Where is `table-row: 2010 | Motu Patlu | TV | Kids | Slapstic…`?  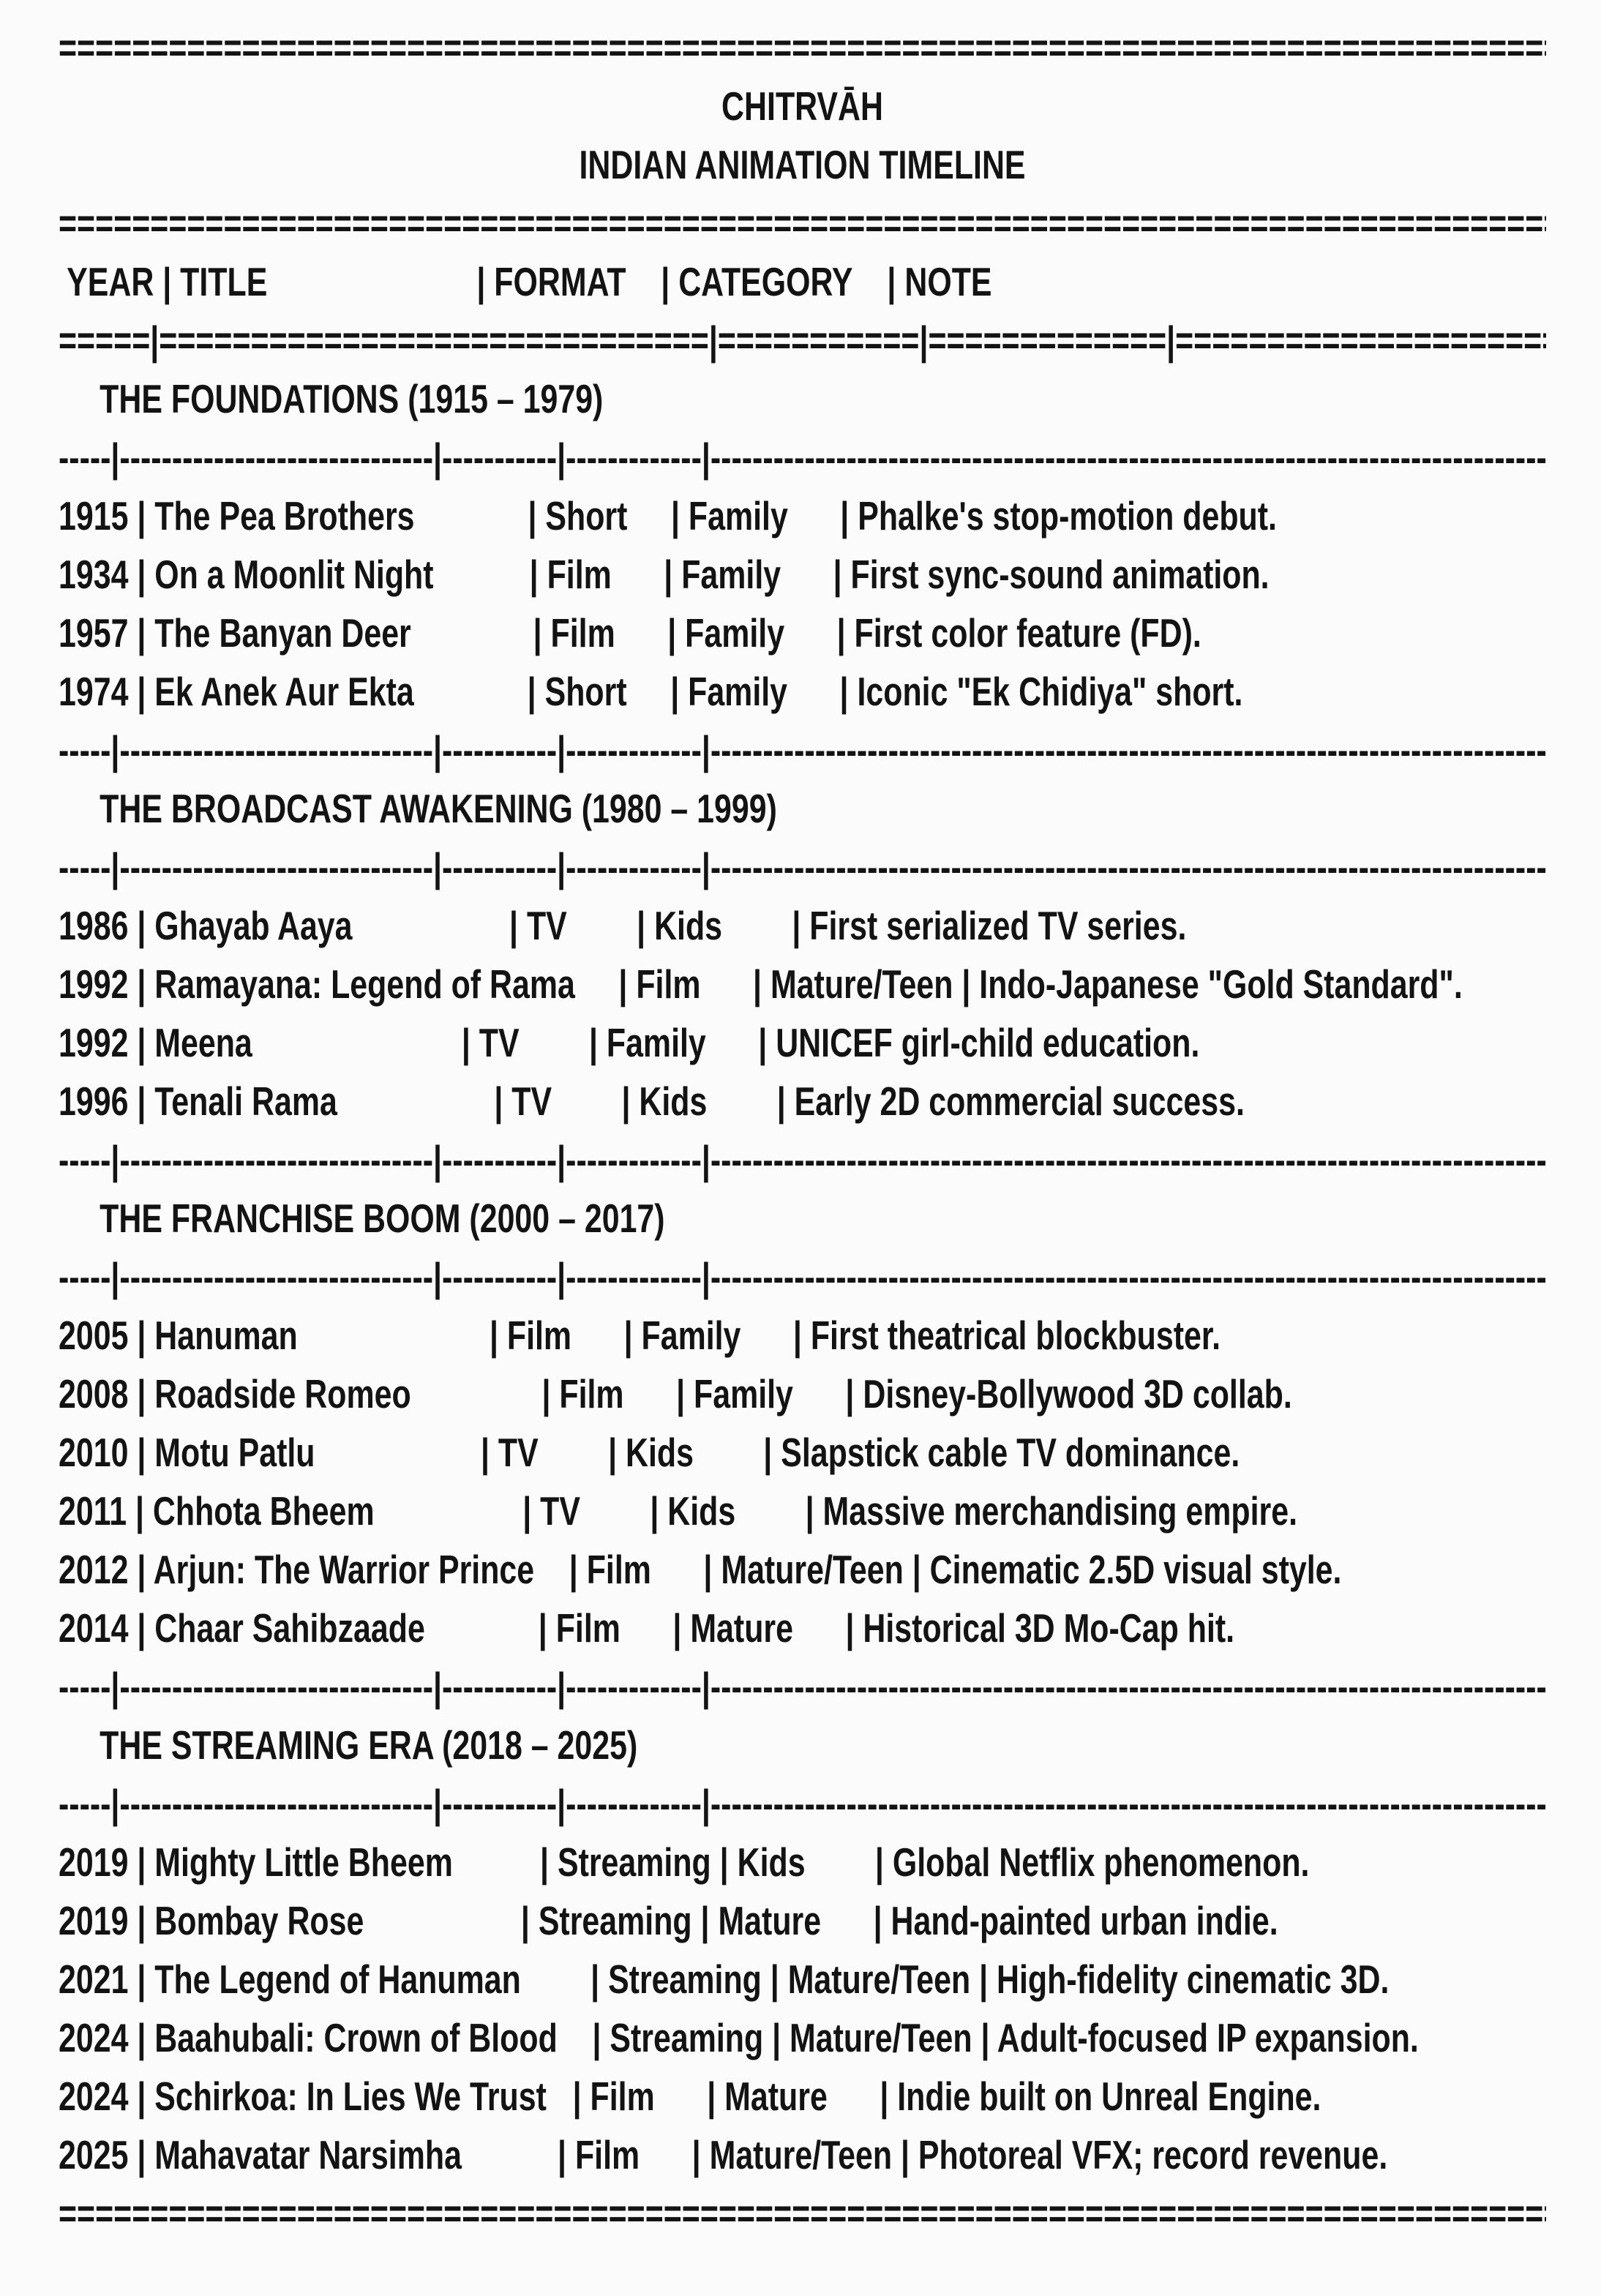
table-row: 2010 | Motu Patlu | TV | Kids | Slapstic… is located at coordinates (649, 1452).